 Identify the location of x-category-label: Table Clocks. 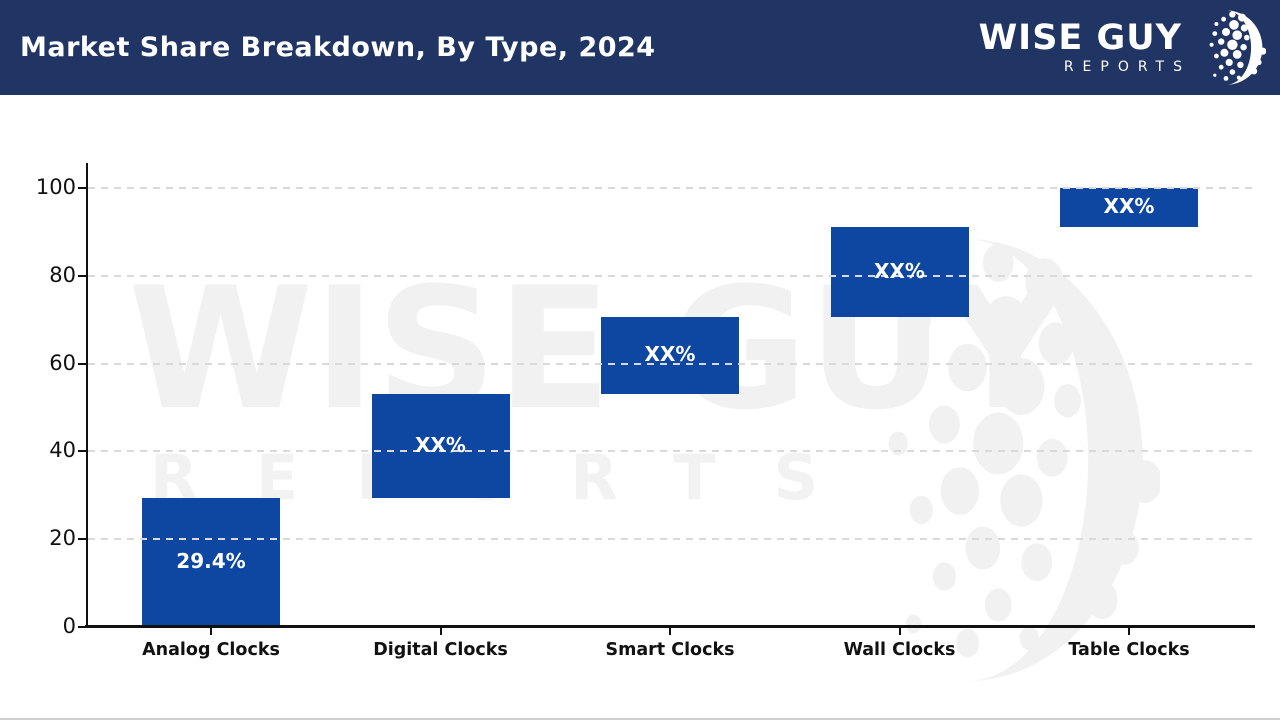
(1129, 650).